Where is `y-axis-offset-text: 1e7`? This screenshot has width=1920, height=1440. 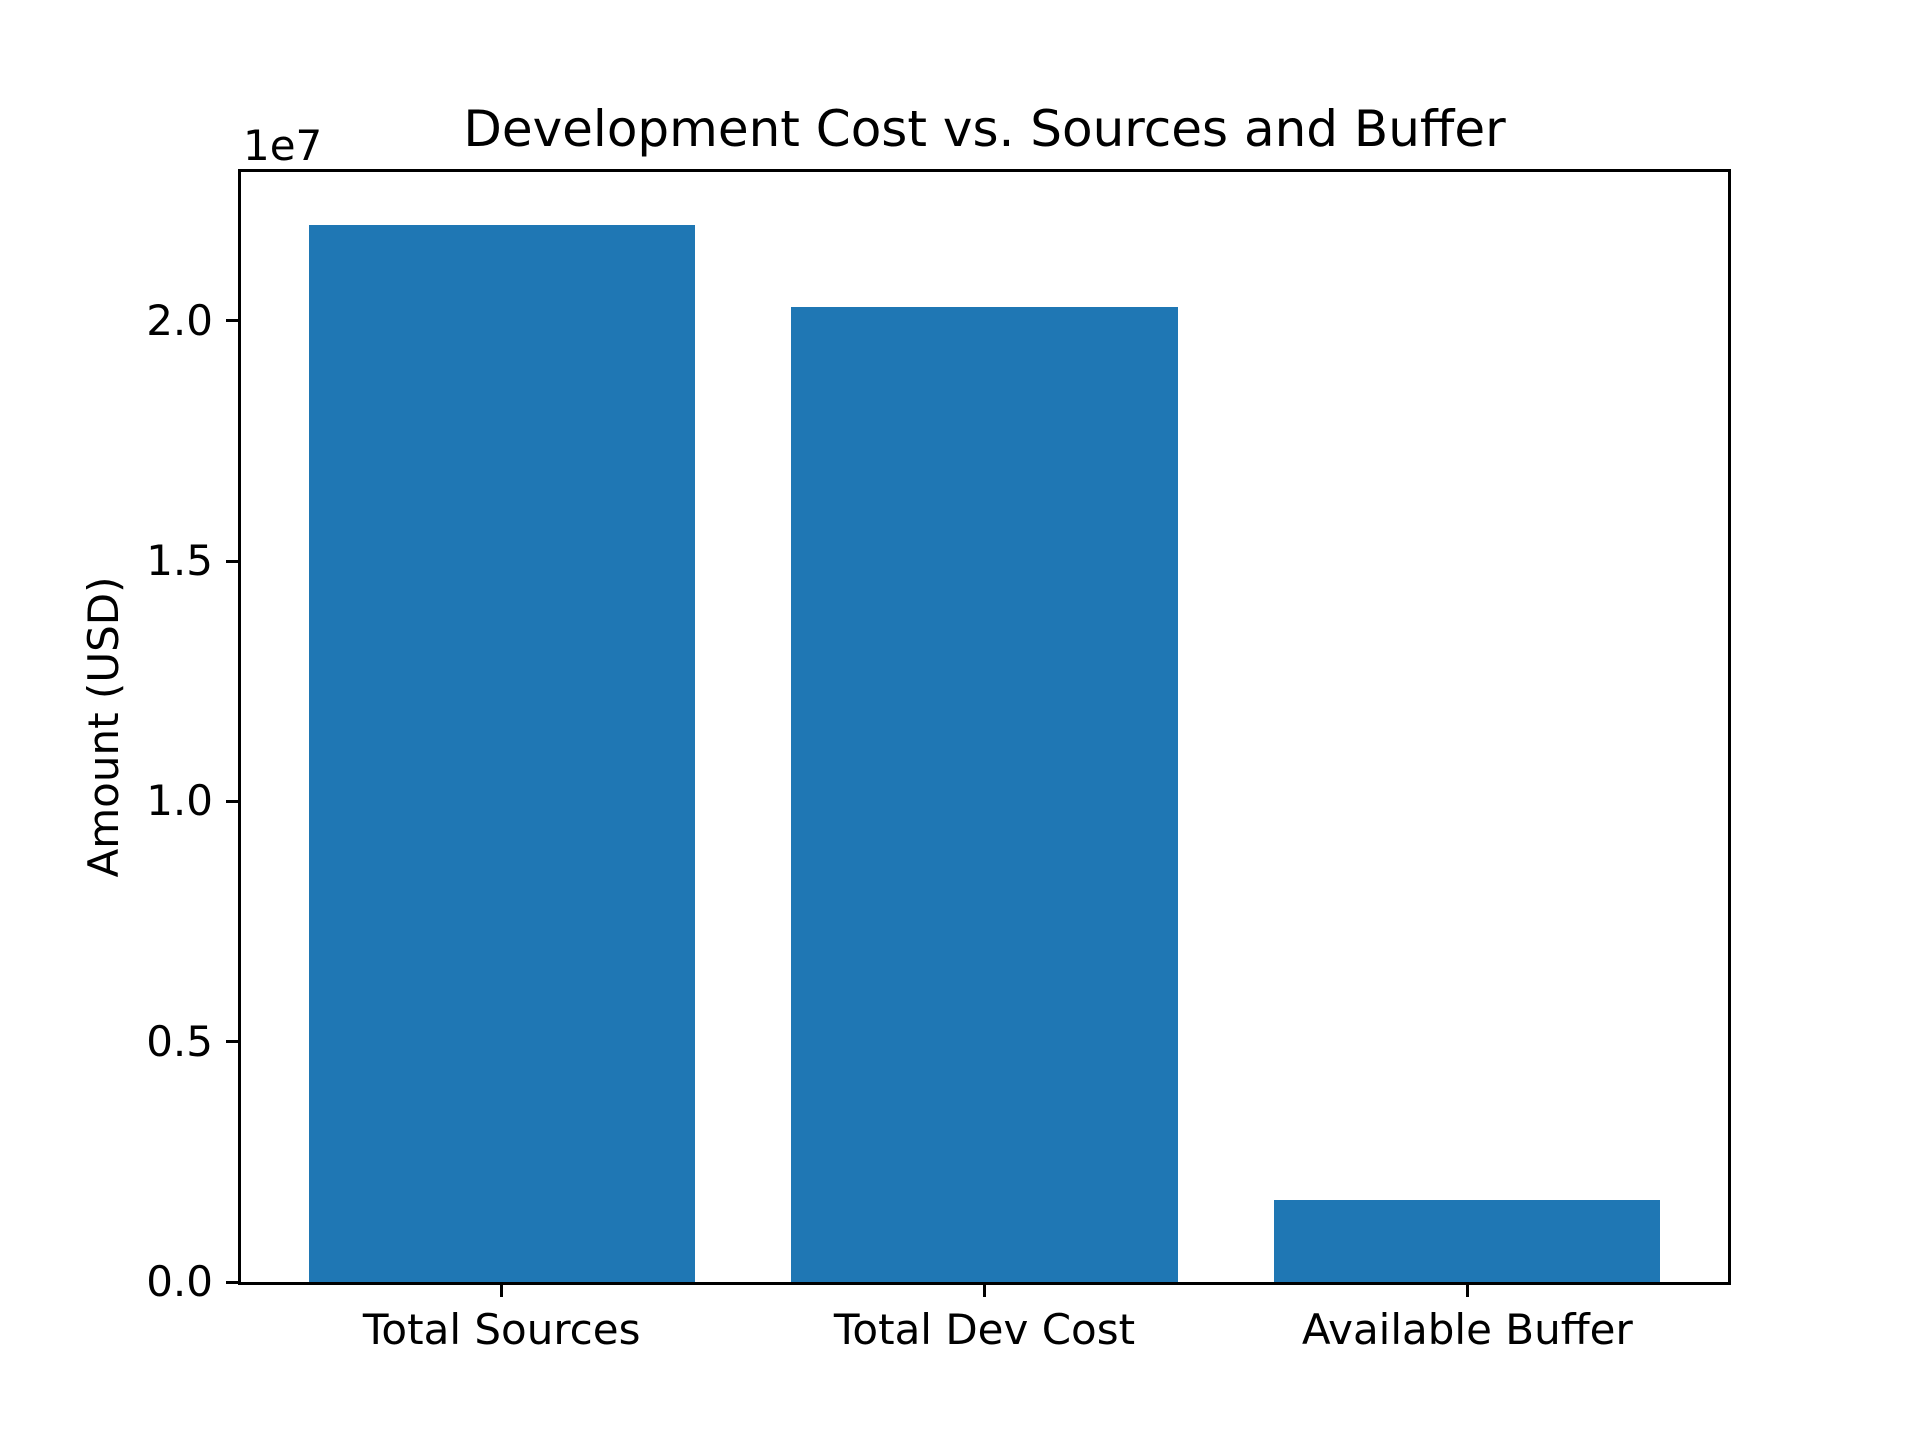 y-axis-offset-text: 1e7 is located at coordinates (283, 145).